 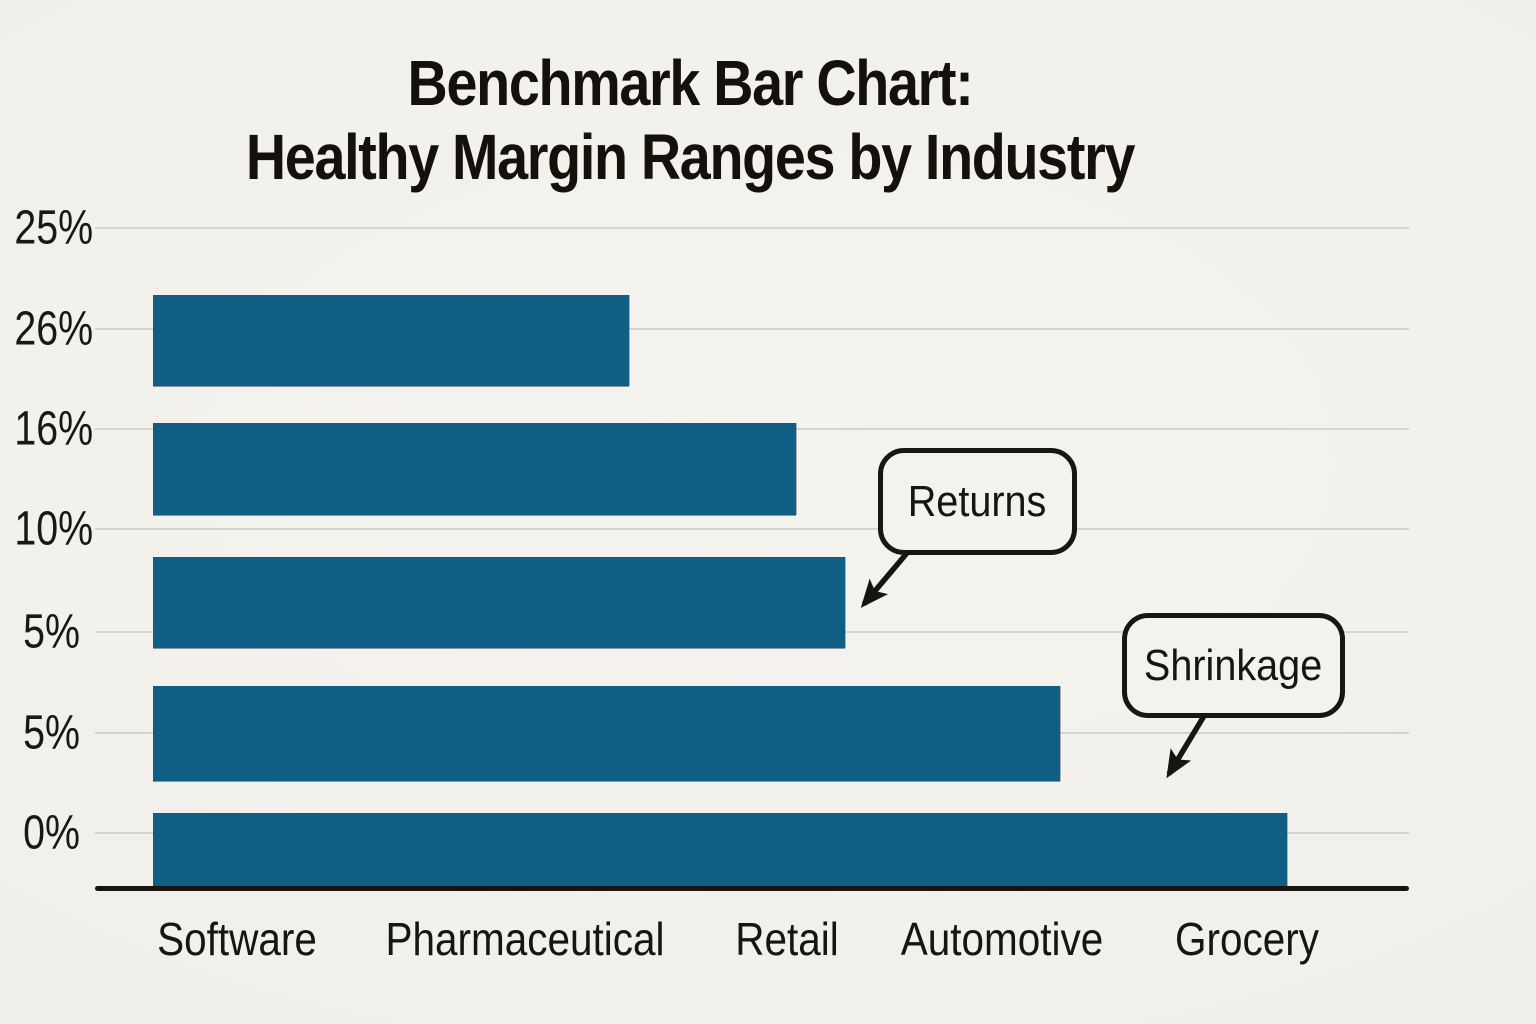 What do you see at coordinates (237, 939) in the screenshot?
I see `category-label-software: Software` at bounding box center [237, 939].